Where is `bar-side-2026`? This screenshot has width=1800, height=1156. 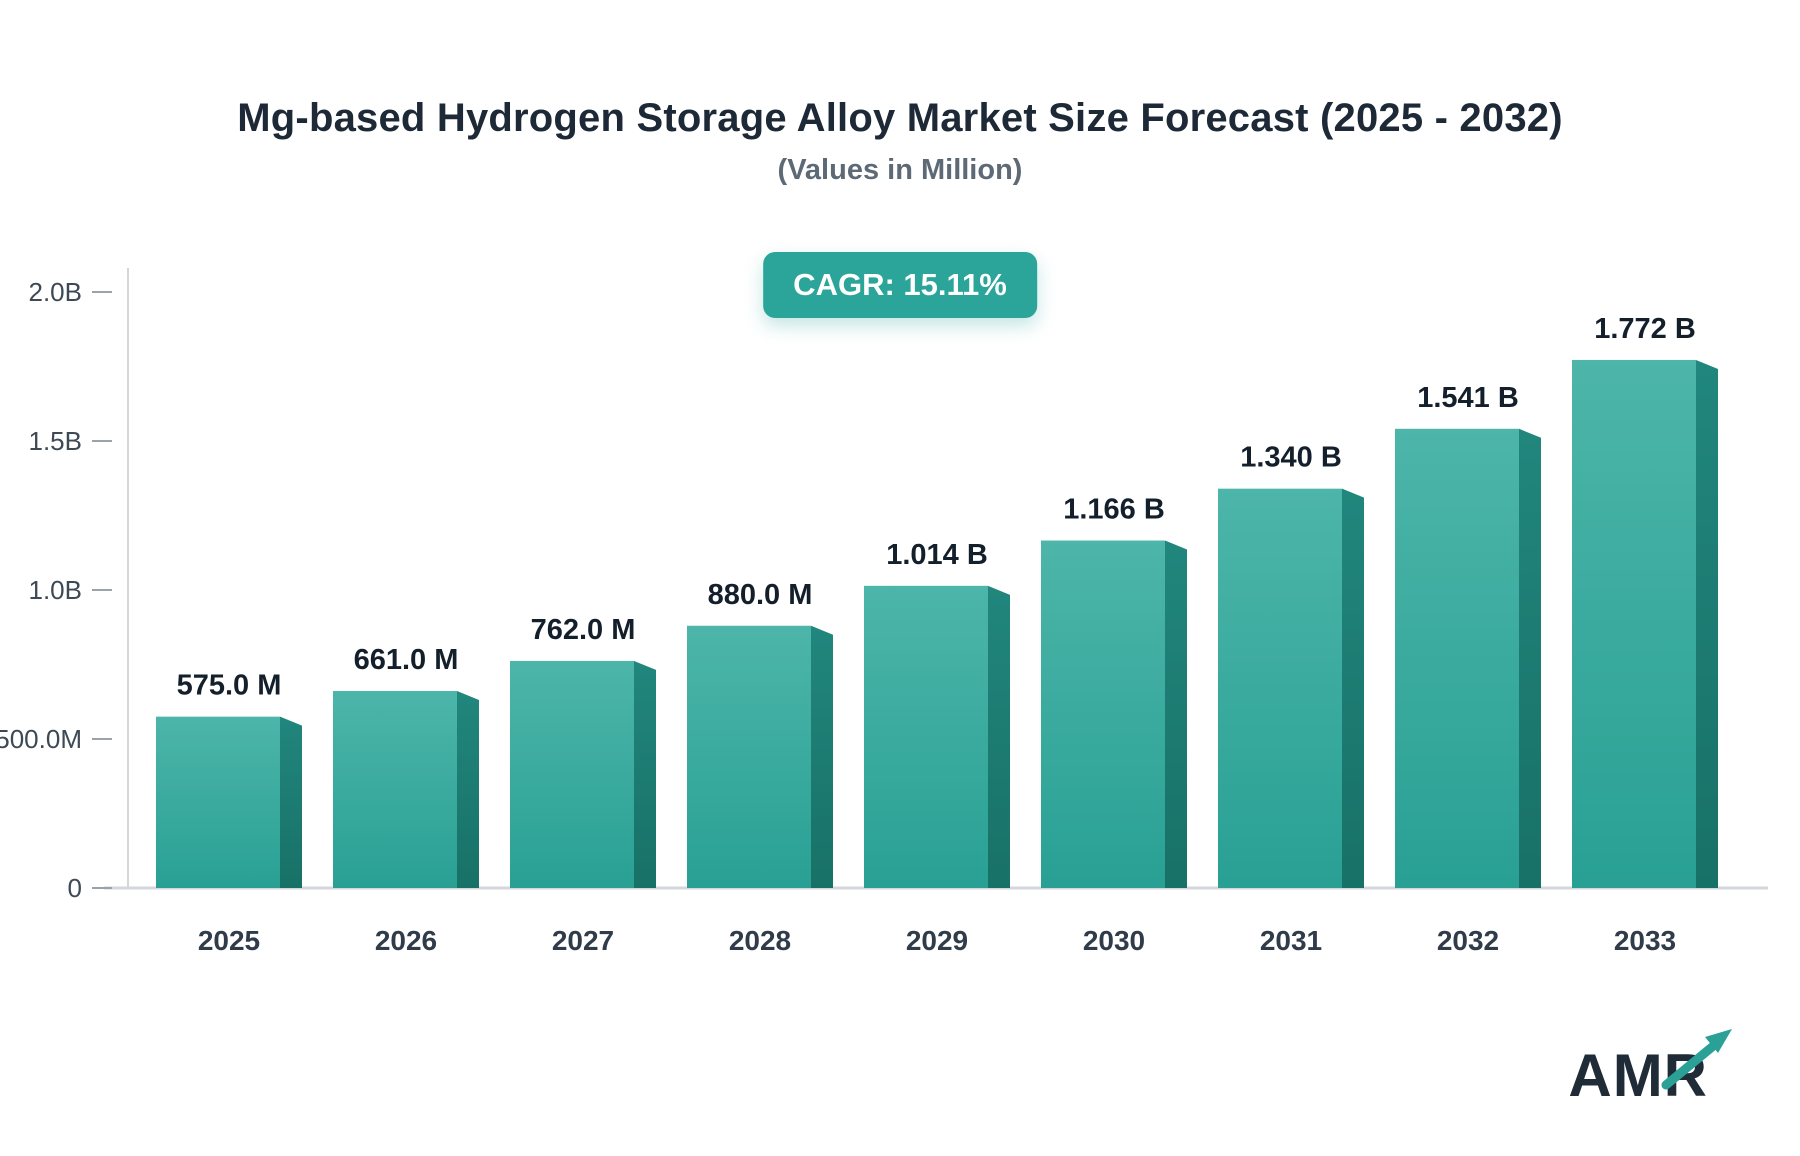 bar-side-2026 is located at coordinates (468, 789).